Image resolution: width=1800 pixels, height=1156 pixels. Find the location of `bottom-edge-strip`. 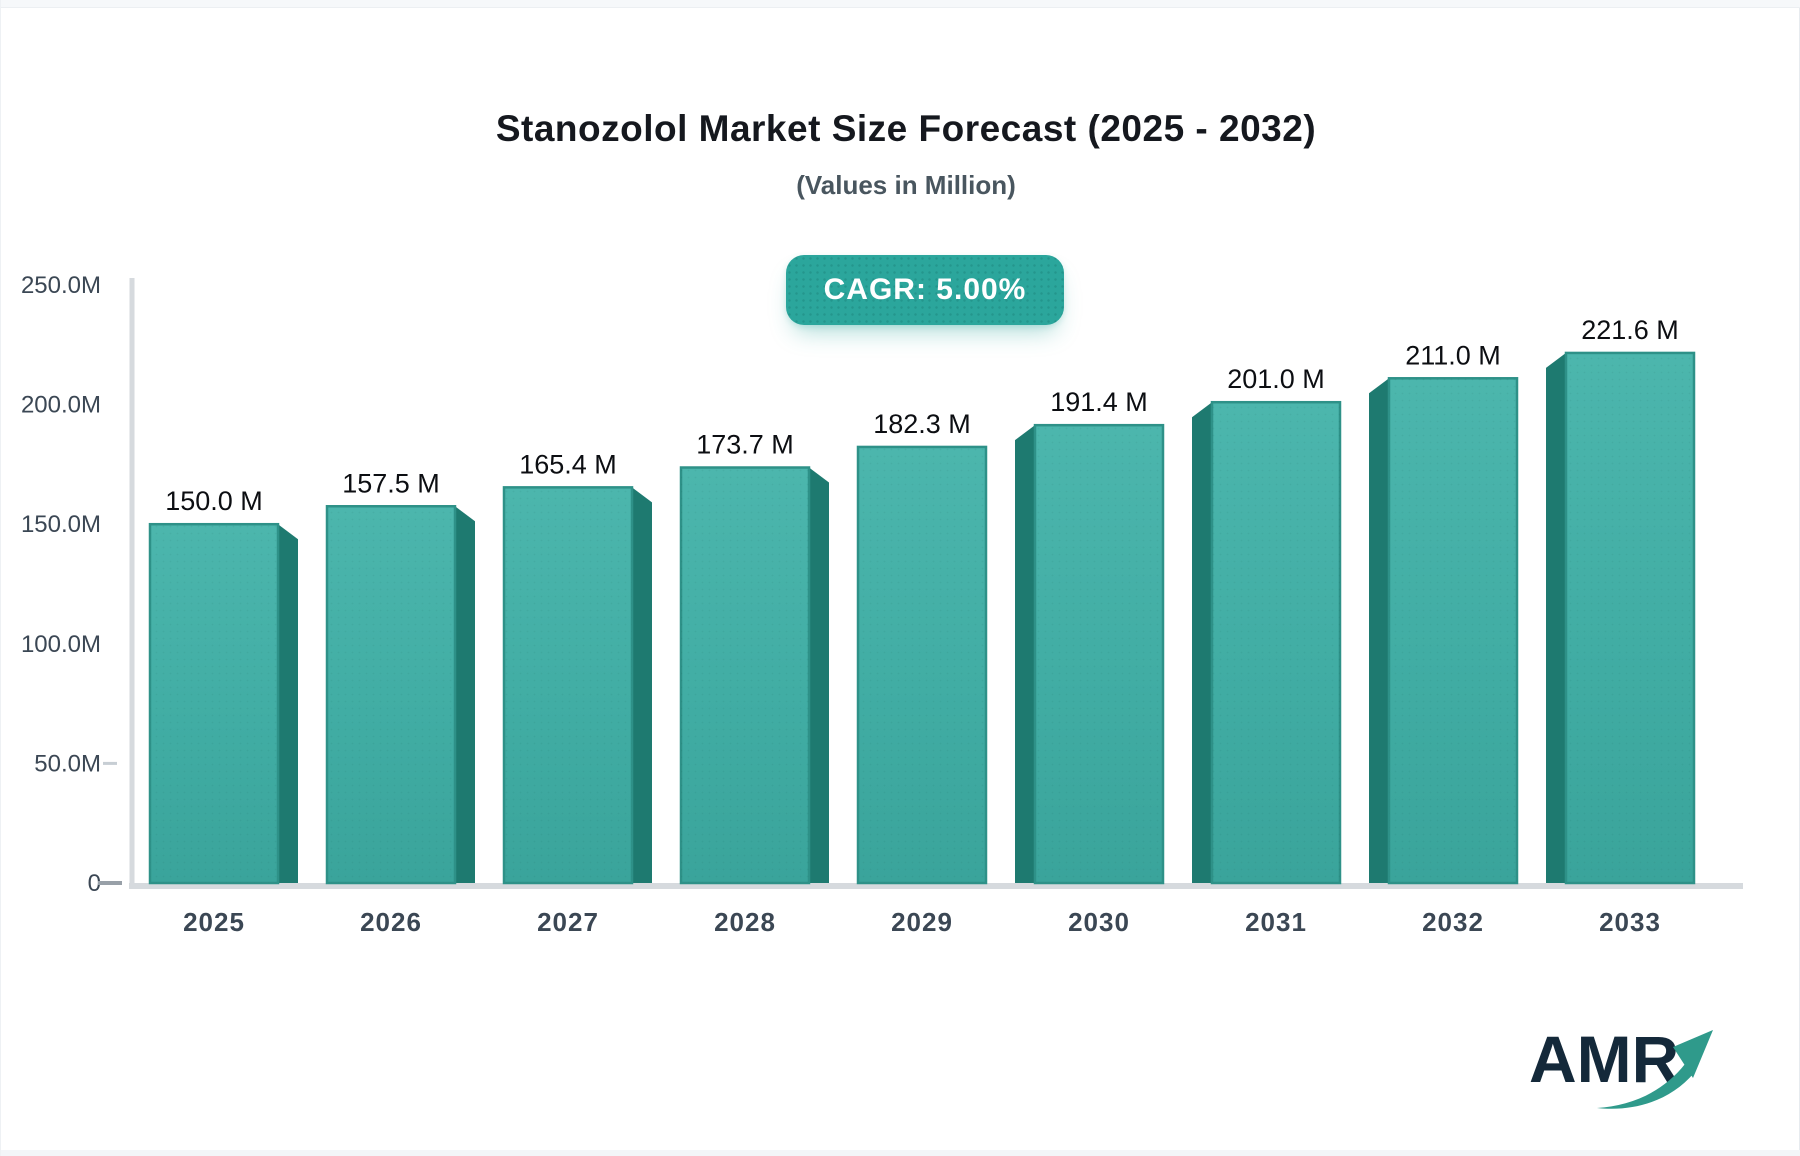

bottom-edge-strip is located at coordinates (900, 1153).